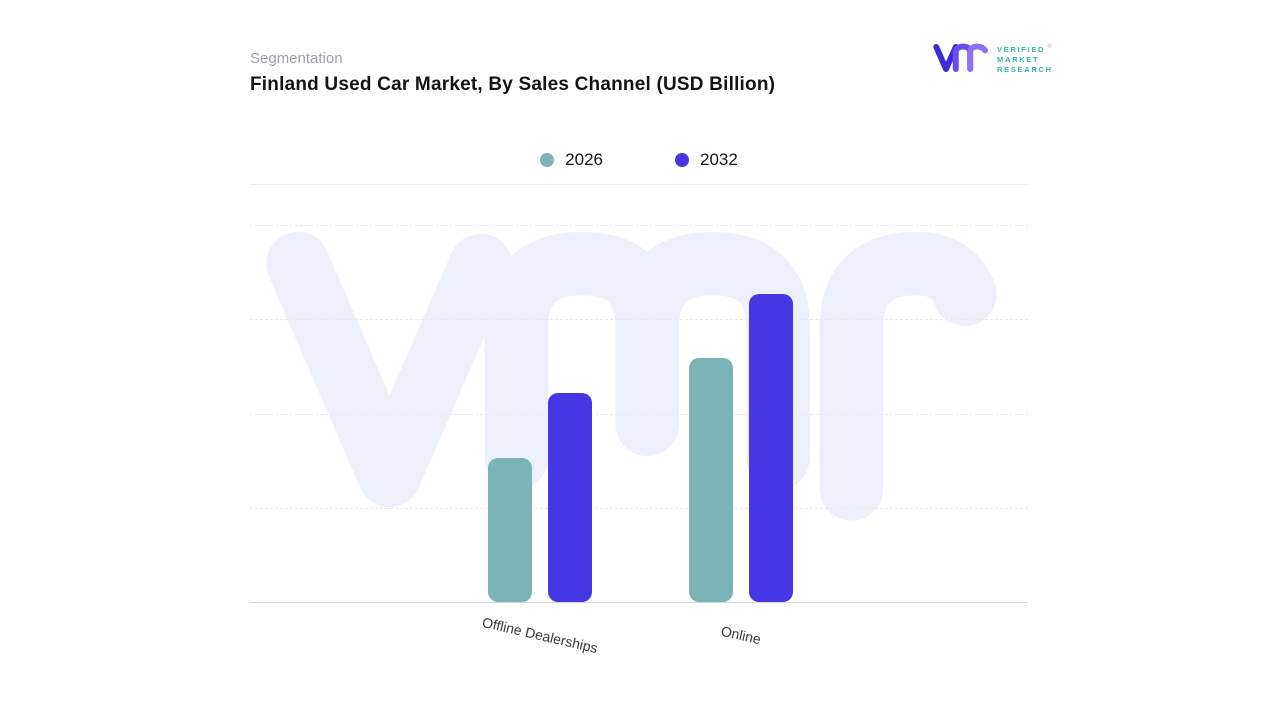 This screenshot has width=1280, height=720. What do you see at coordinates (771, 448) in the screenshot?
I see `bar-2032-online` at bounding box center [771, 448].